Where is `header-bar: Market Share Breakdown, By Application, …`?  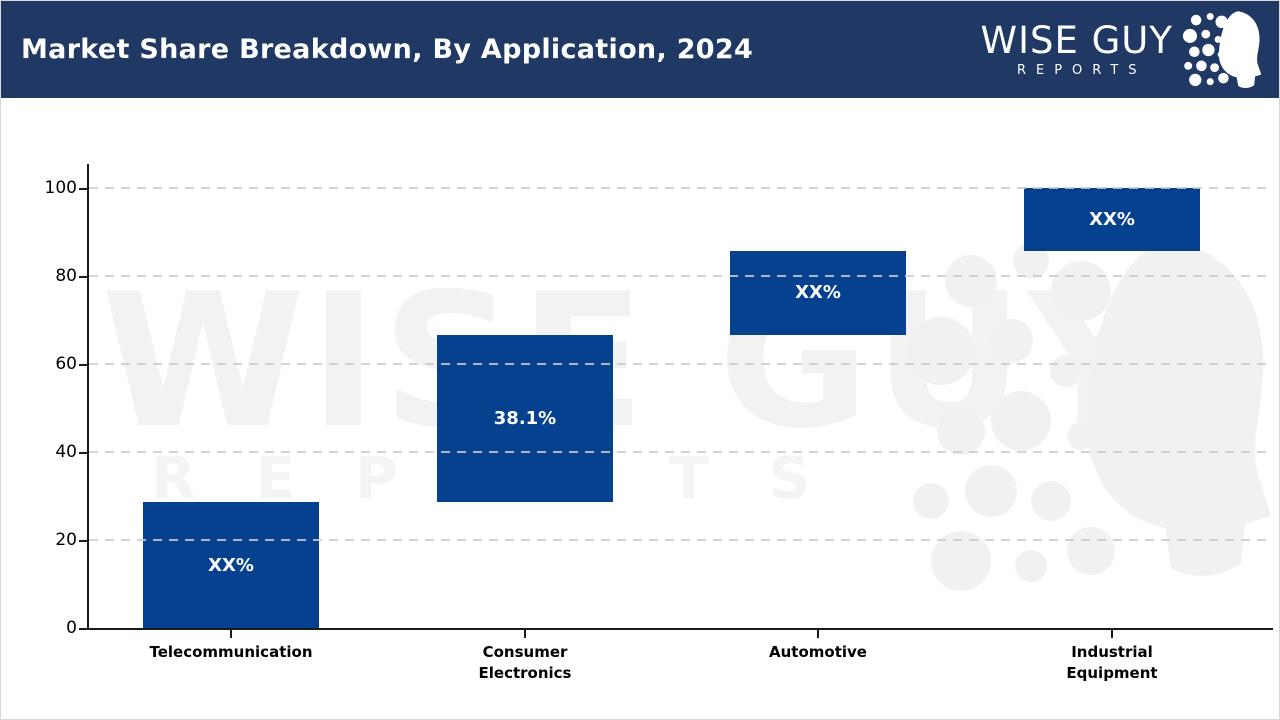 header-bar: Market Share Breakdown, By Application, … is located at coordinates (640, 49).